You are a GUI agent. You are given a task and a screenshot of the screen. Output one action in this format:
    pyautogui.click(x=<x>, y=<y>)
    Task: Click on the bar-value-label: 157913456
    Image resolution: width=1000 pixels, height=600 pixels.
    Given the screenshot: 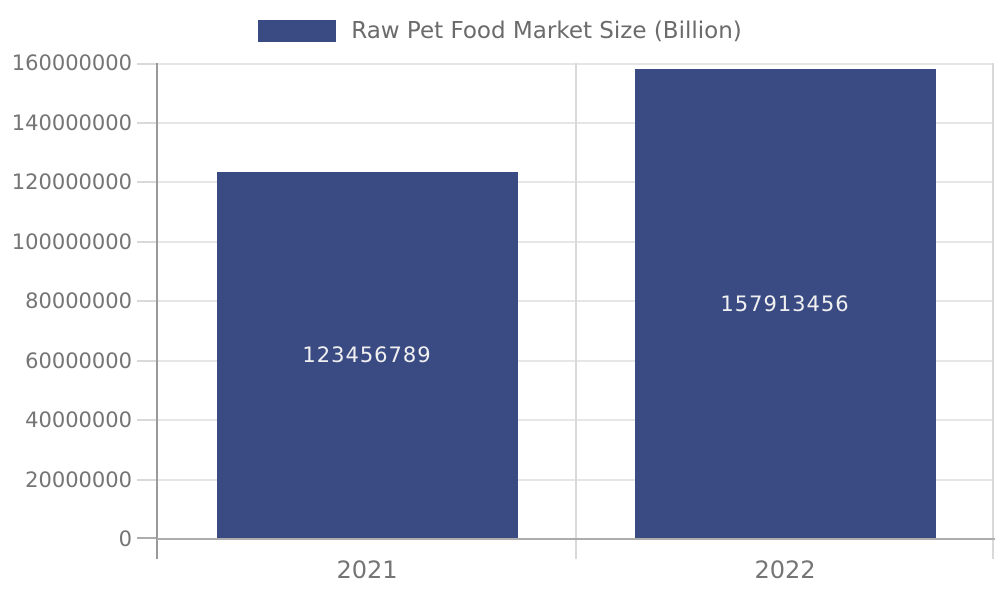 What is the action you would take?
    pyautogui.click(x=785, y=304)
    